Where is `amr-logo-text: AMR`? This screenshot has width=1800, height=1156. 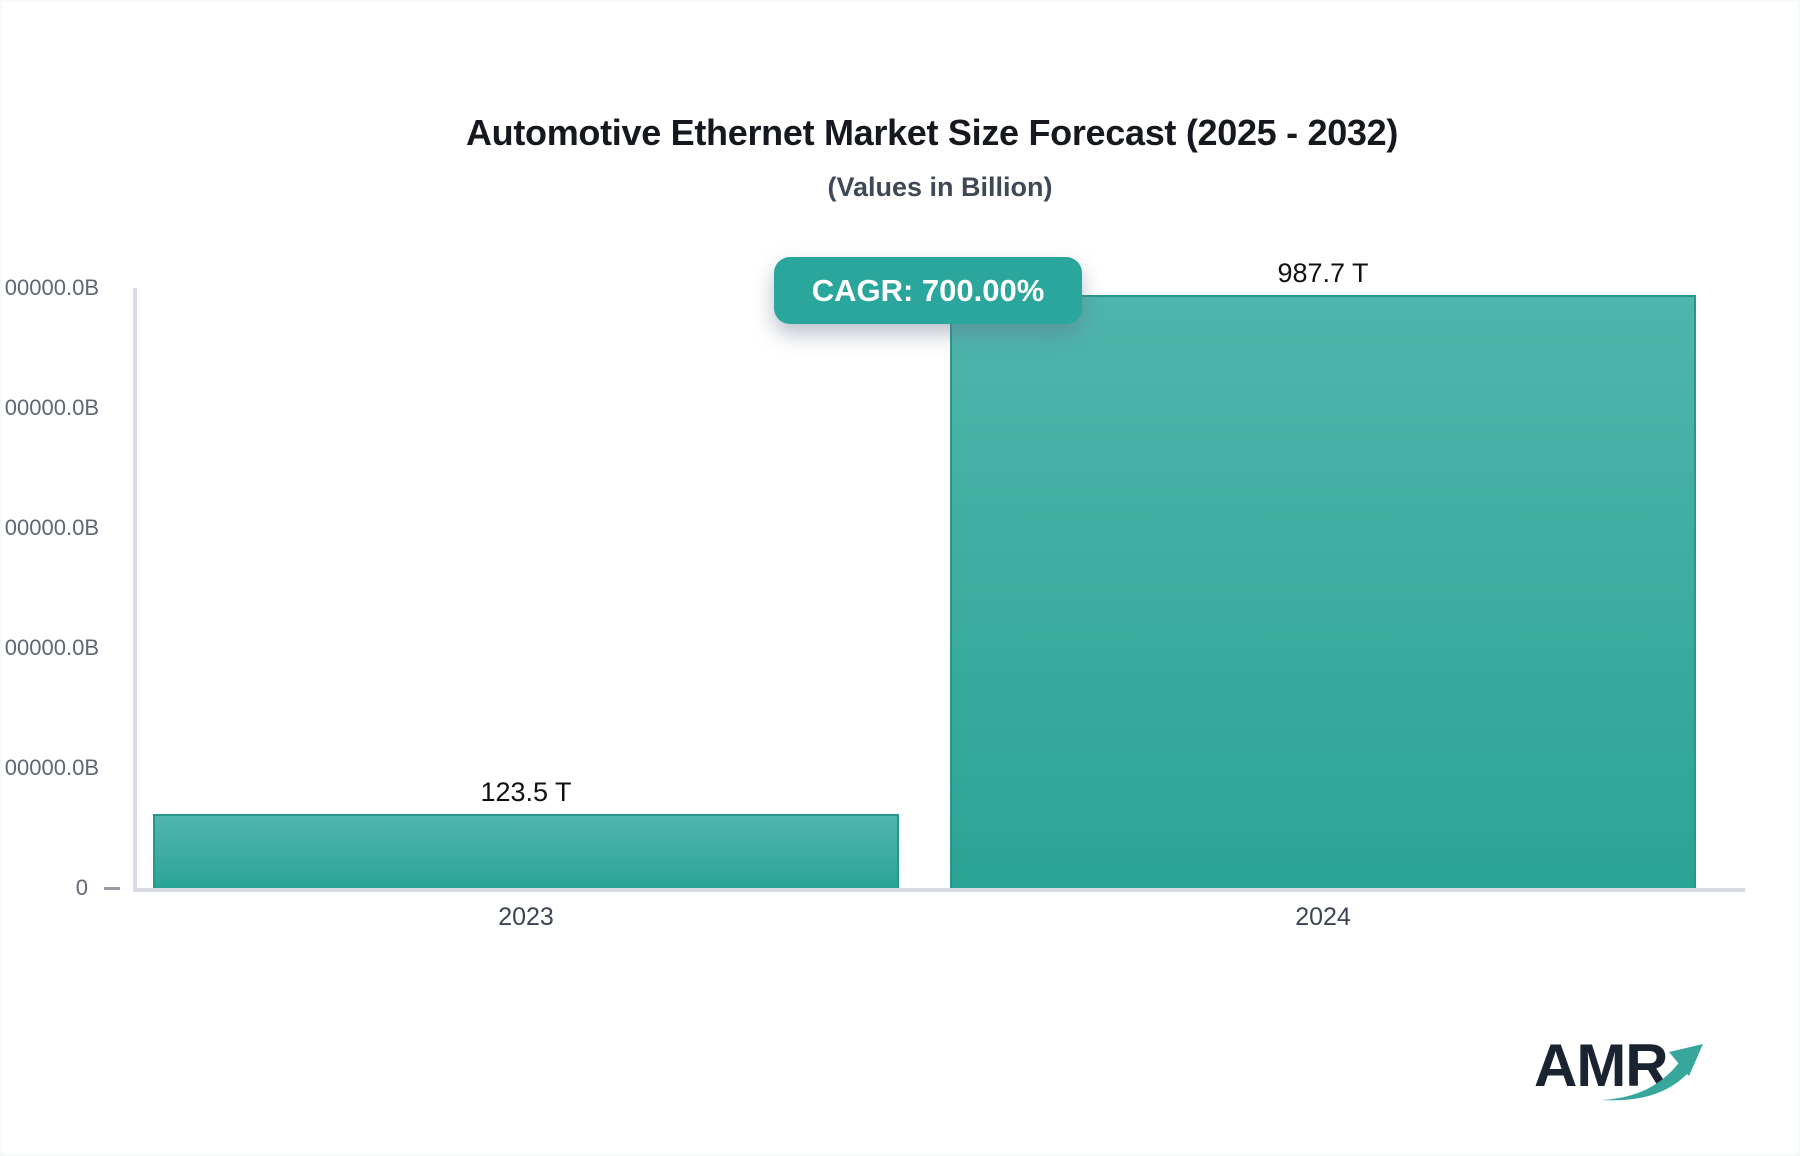 amr-logo-text: AMR is located at coordinates (1601, 1065).